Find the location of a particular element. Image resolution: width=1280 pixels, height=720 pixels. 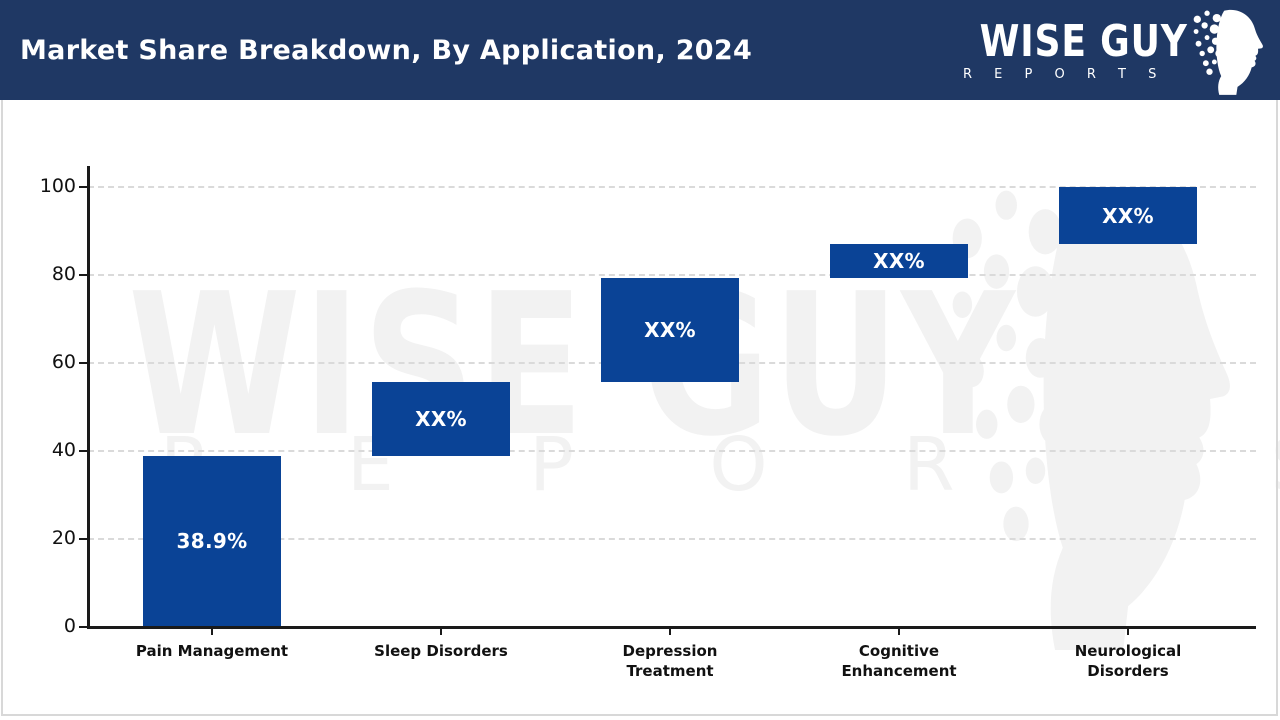

y-tick-label: 0 is located at coordinates (69, 626).